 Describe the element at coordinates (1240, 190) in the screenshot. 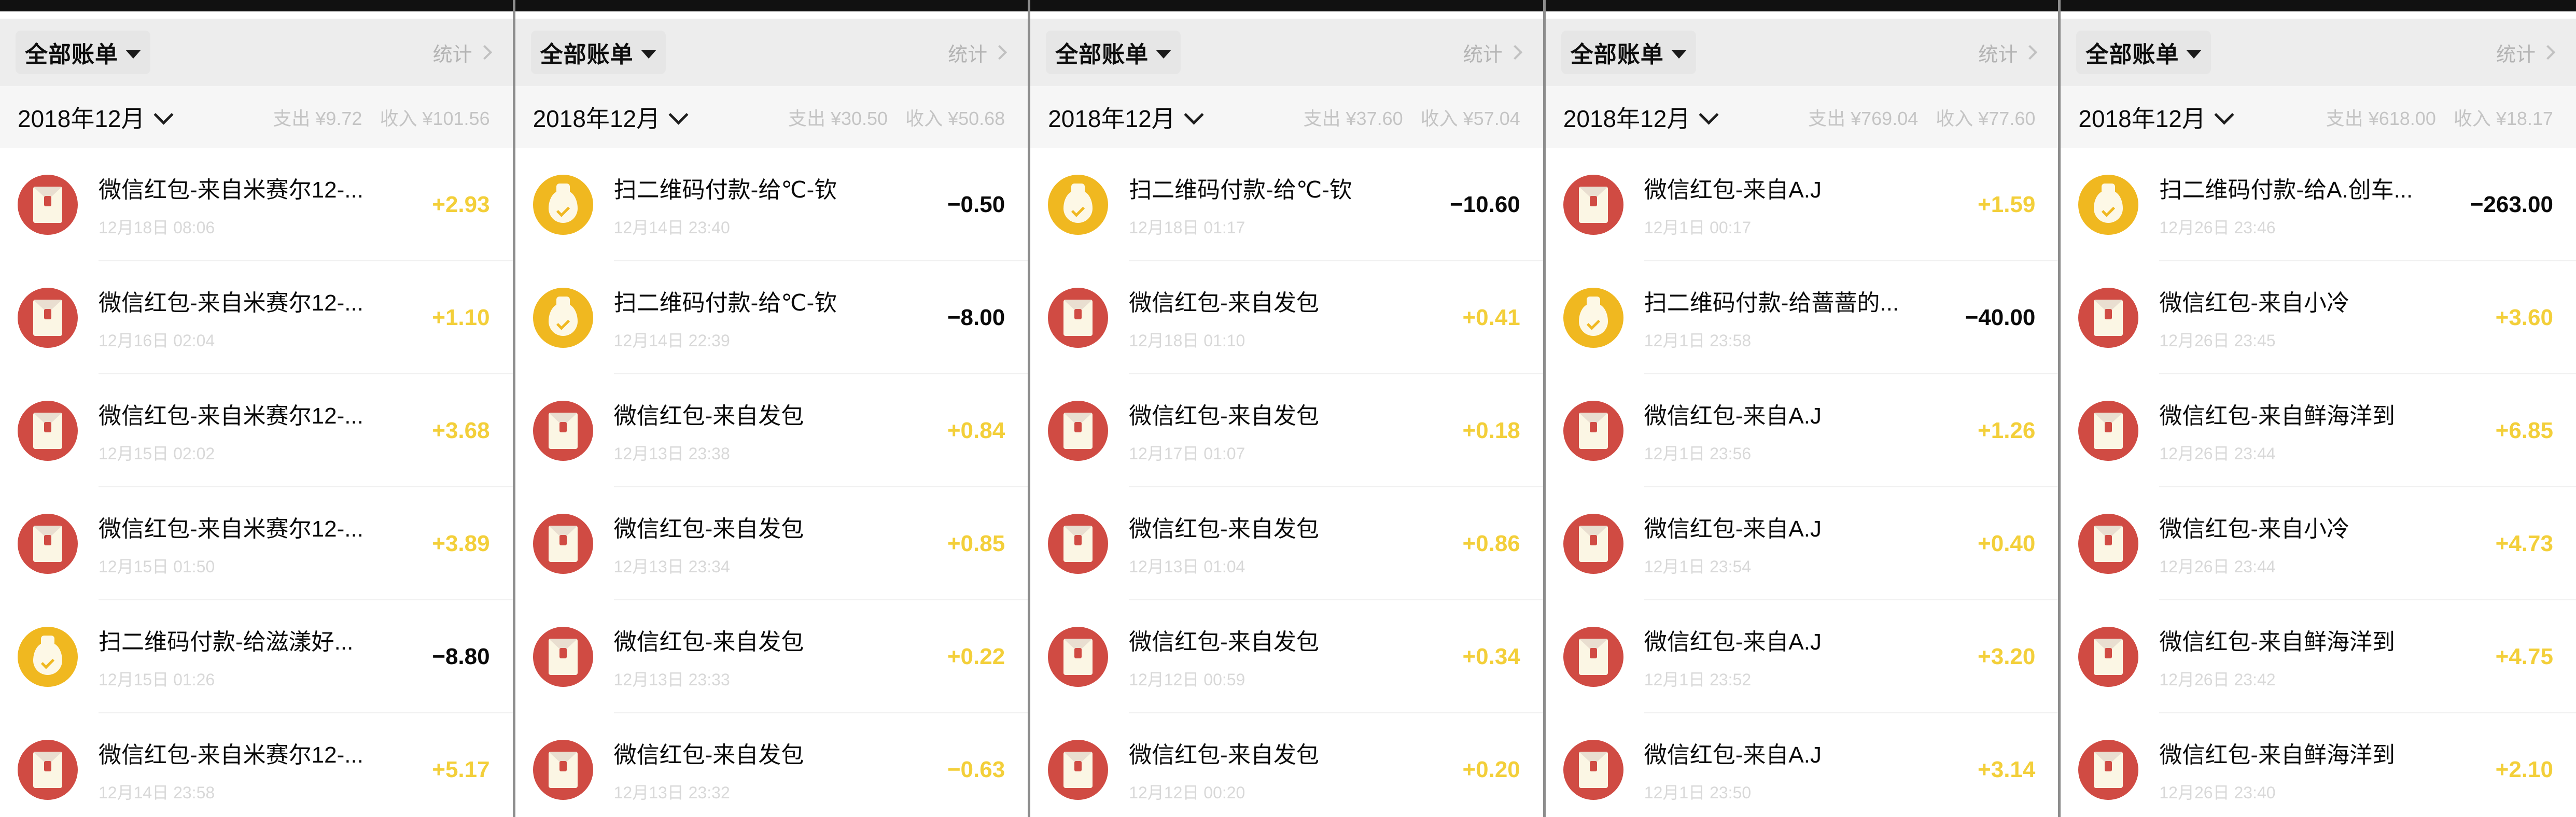

I see `transaction-title: 扫二维码付款-给℃-钦` at that location.